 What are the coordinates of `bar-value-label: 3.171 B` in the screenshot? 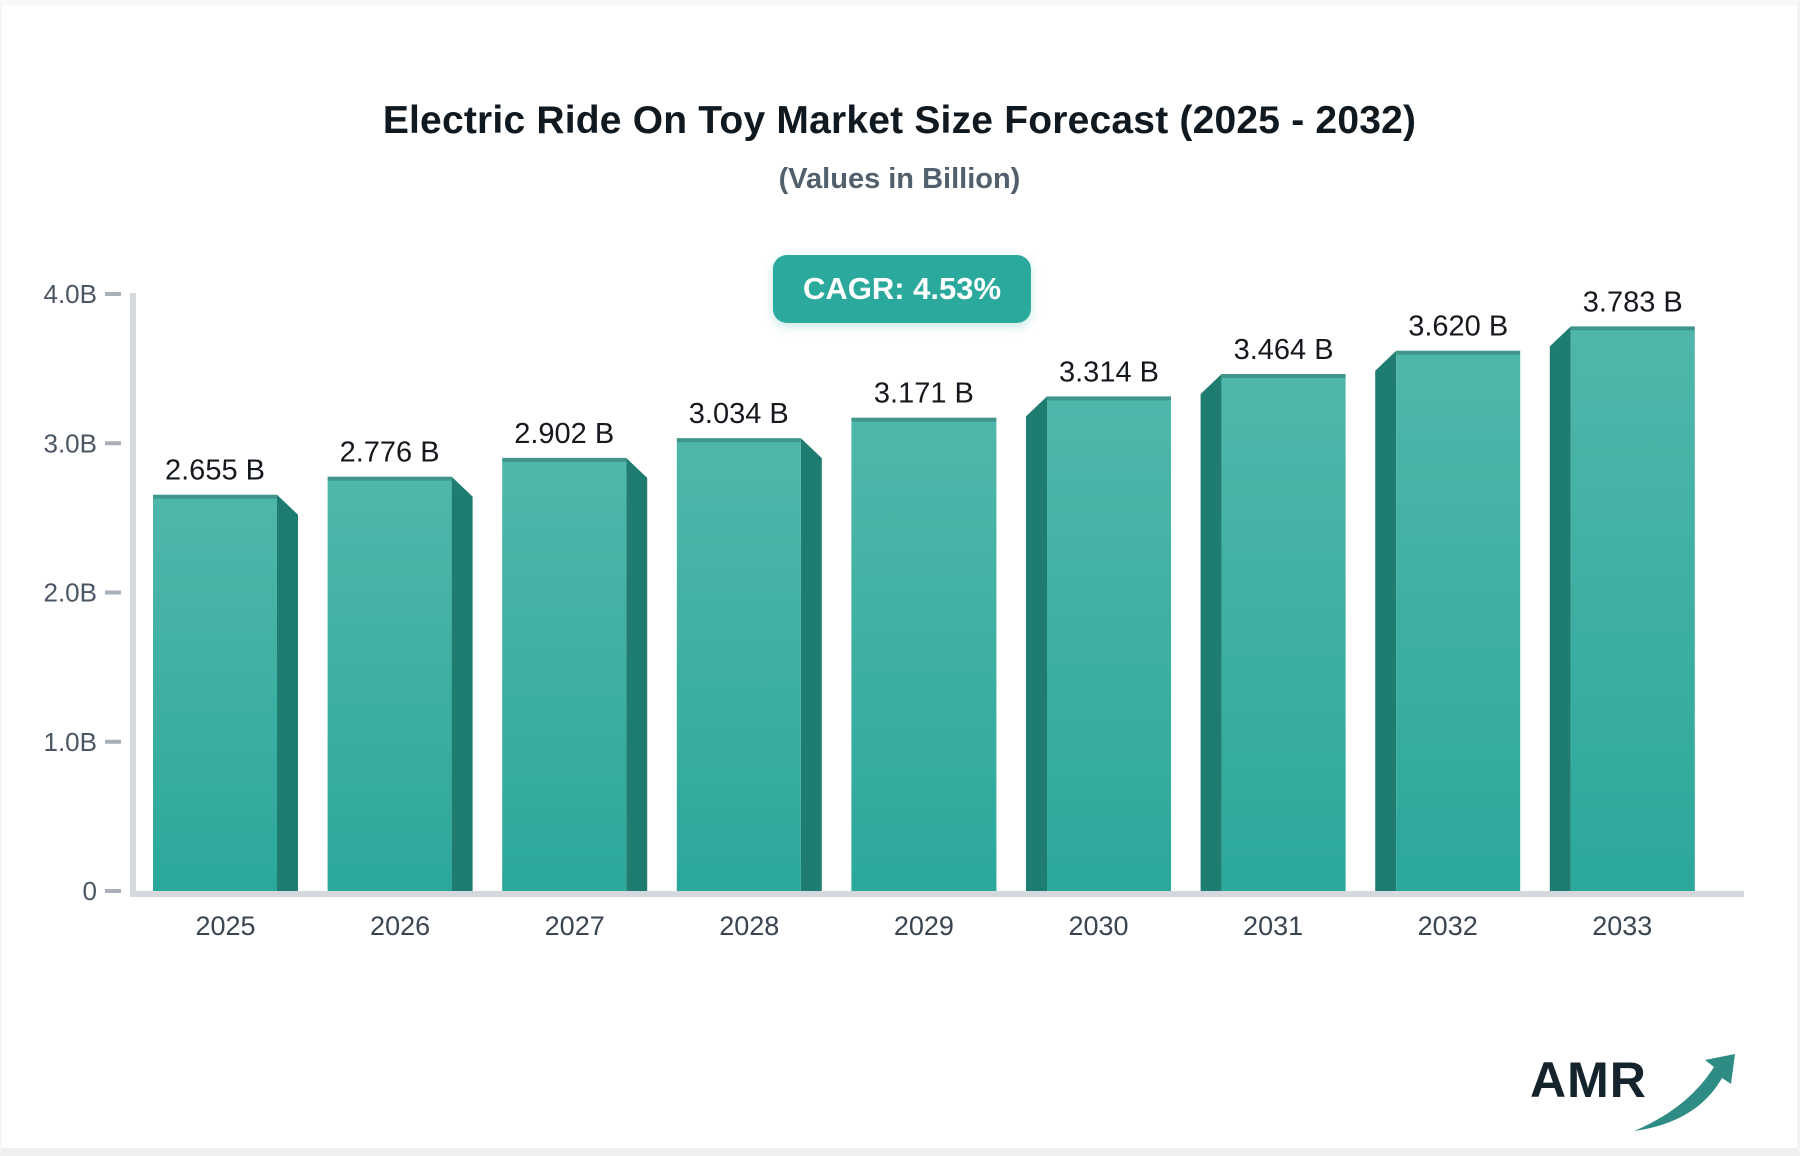 It's located at (924, 394).